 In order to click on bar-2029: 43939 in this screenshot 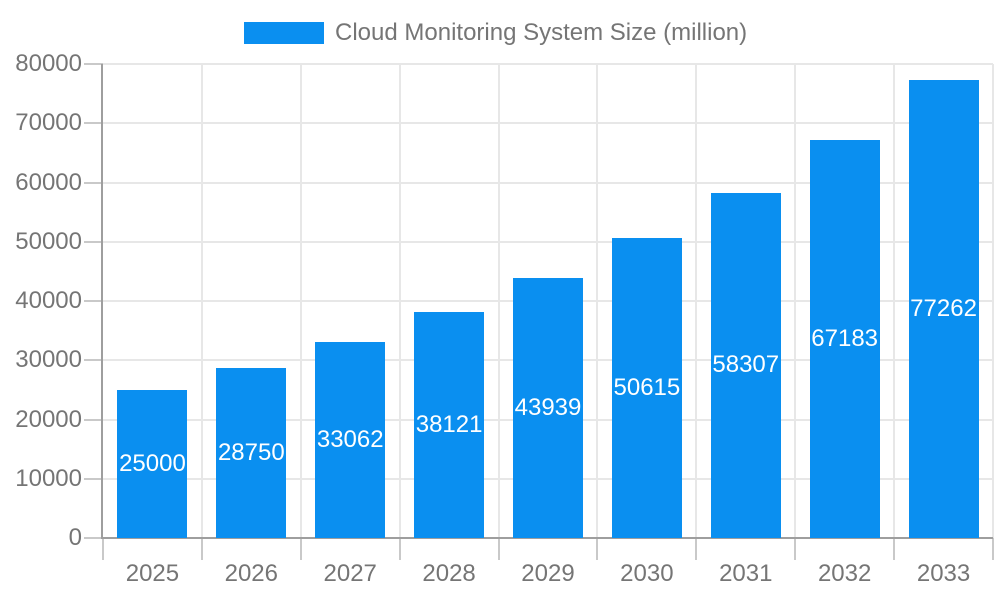, I will do `click(548, 407)`.